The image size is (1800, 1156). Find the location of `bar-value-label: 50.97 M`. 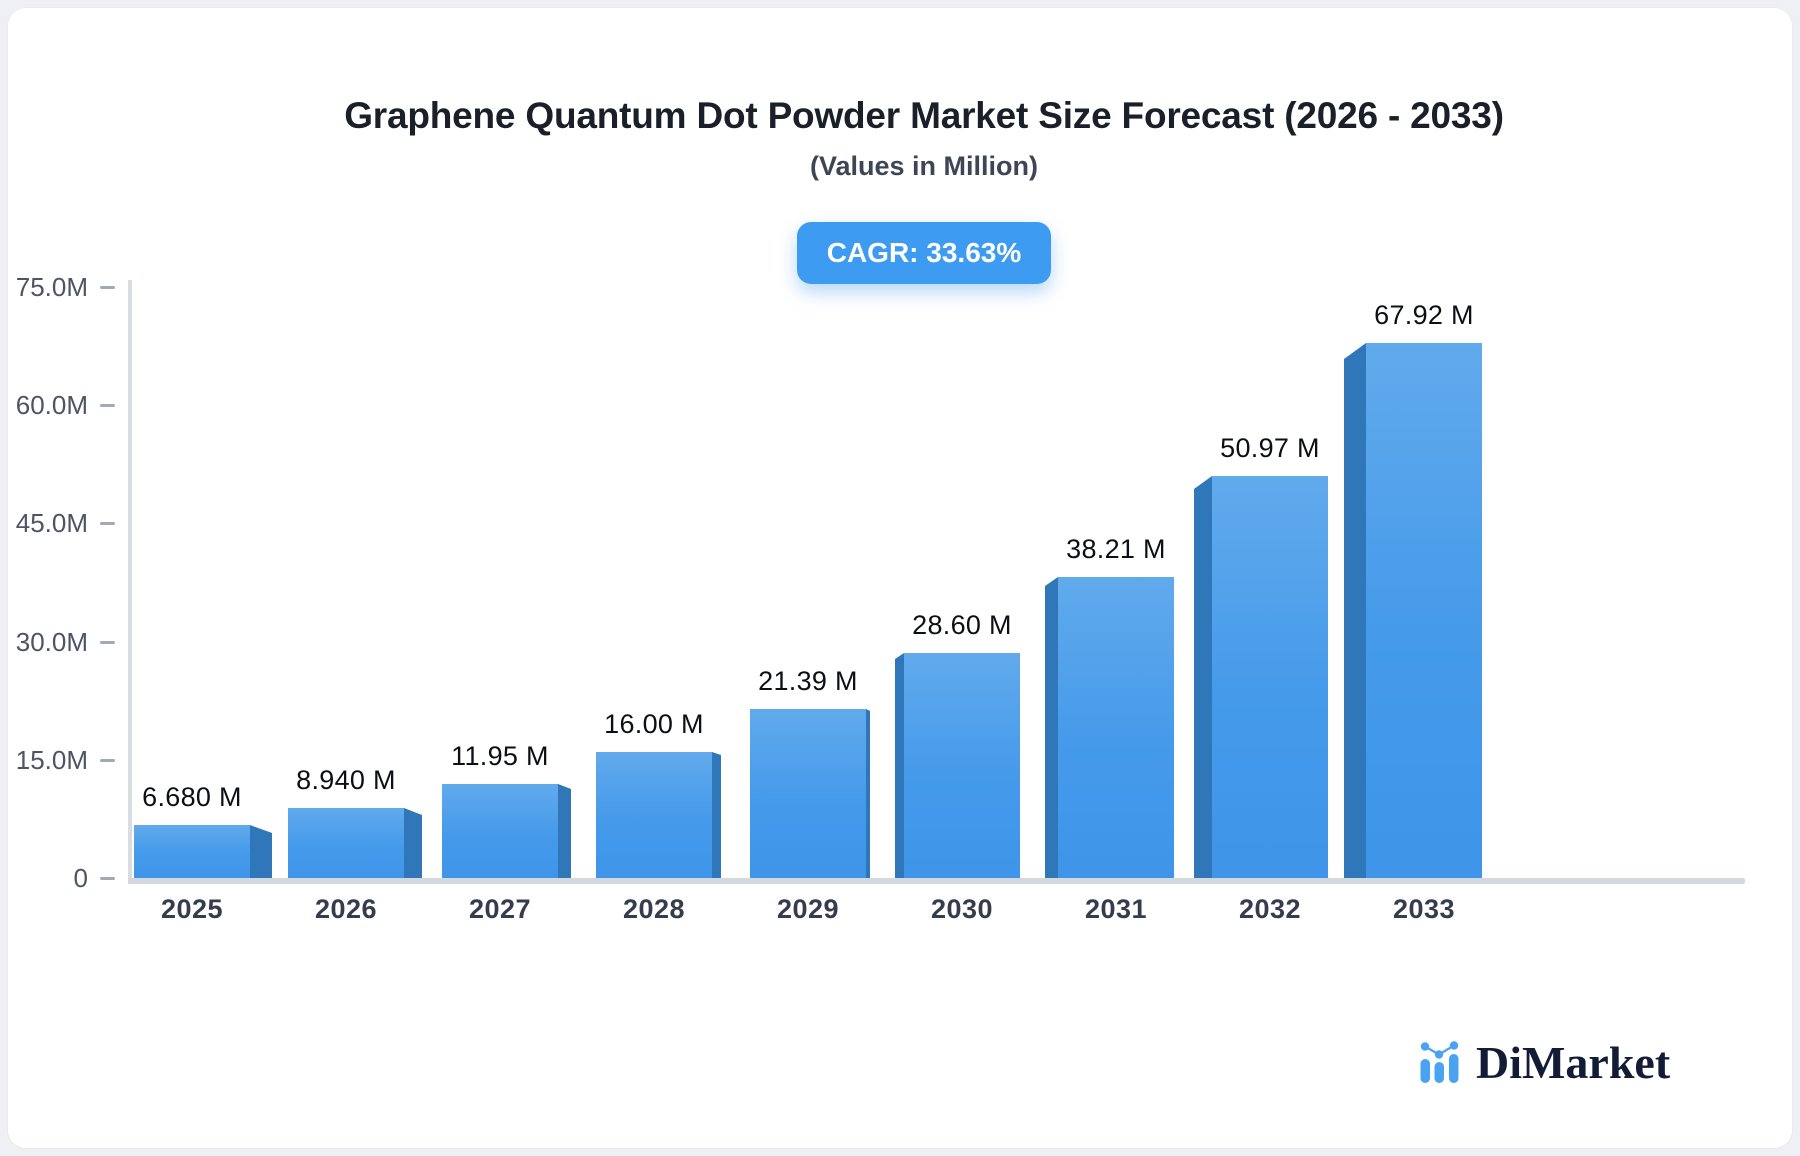

bar-value-label: 50.97 M is located at coordinates (1270, 448).